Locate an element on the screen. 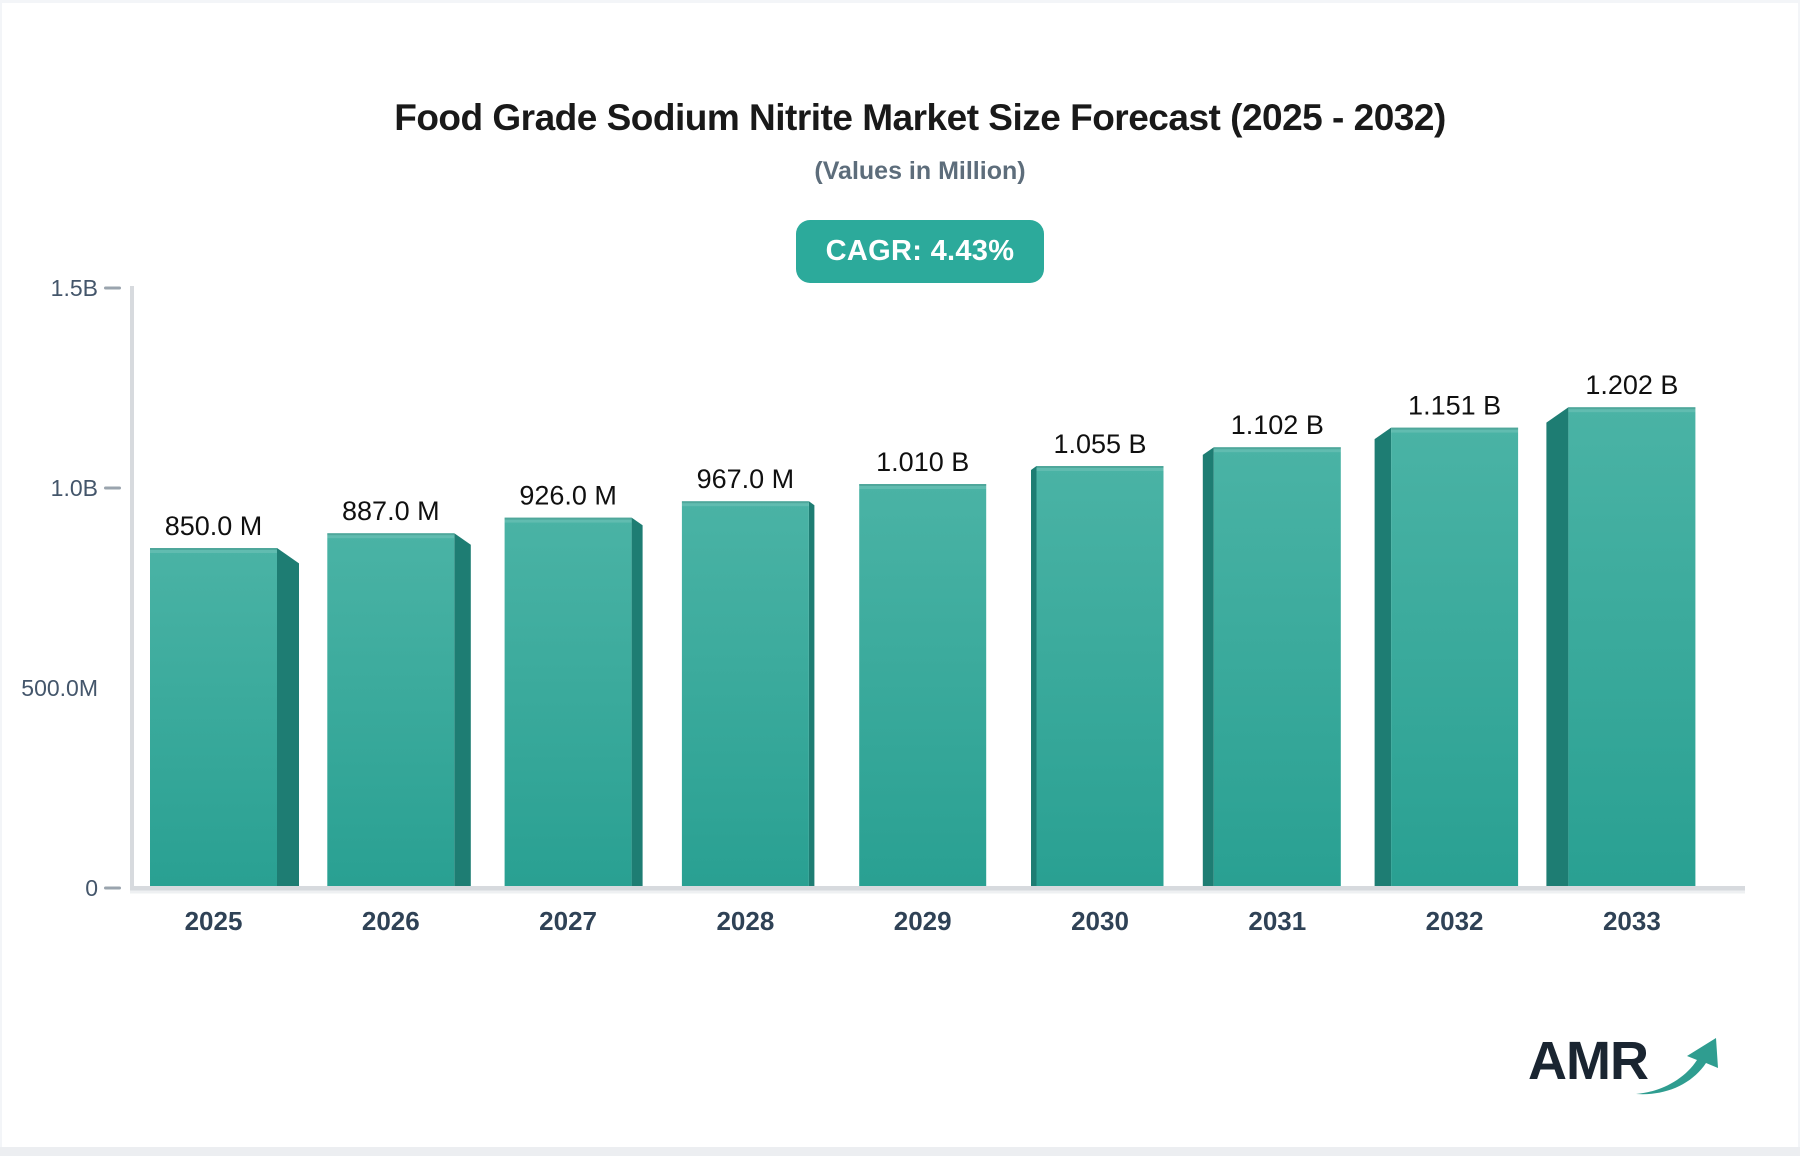  edge-strip-left is located at coordinates (1, 578).